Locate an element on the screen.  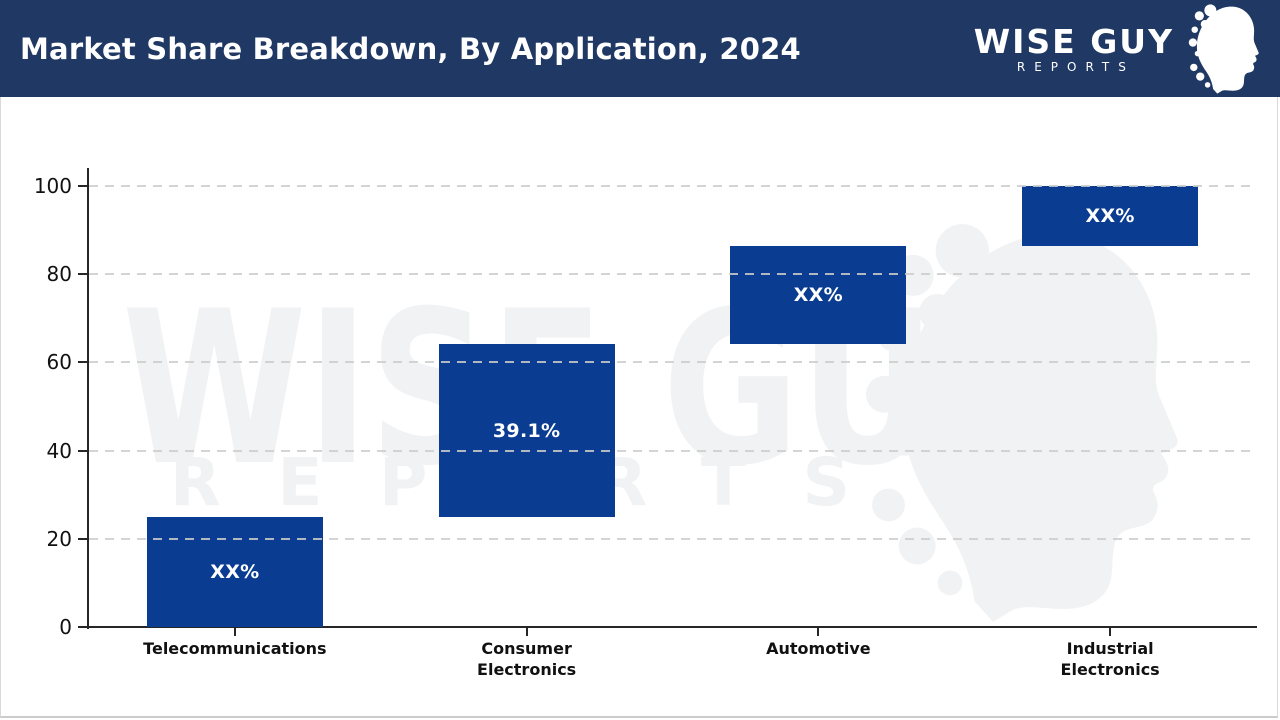
y-tick-label-80: 80 is located at coordinates (59, 274).